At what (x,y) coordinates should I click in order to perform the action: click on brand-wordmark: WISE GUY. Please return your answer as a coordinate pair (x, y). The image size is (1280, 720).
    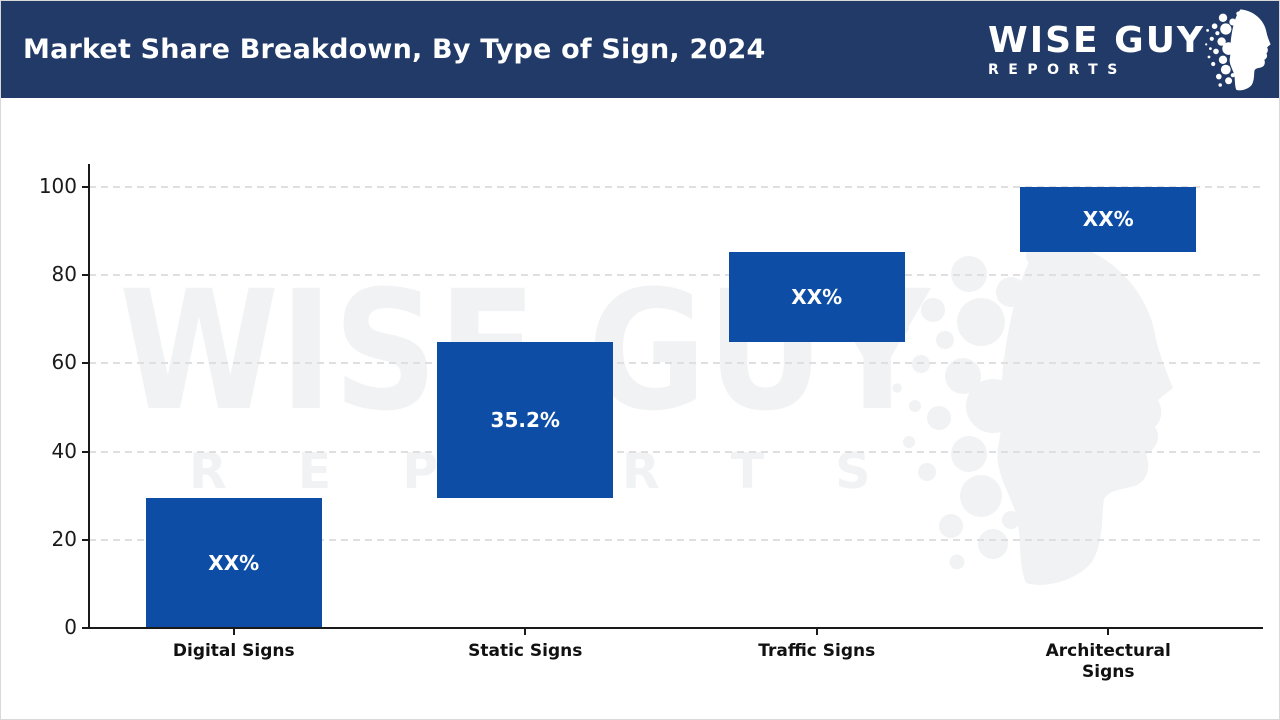
    Looking at the image, I should click on (1096, 40).